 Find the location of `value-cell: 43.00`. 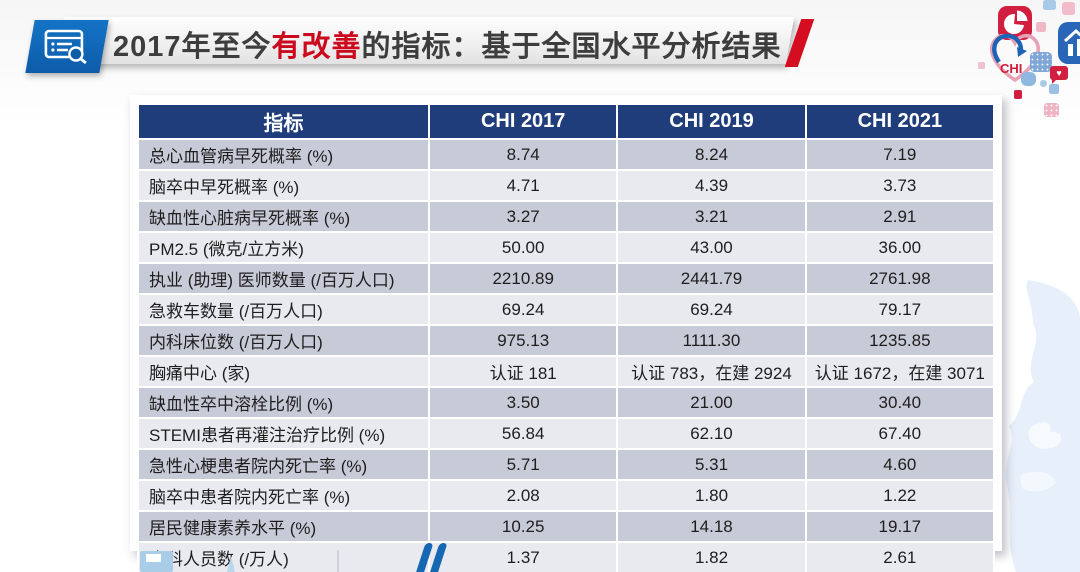

value-cell: 43.00 is located at coordinates (711, 247).